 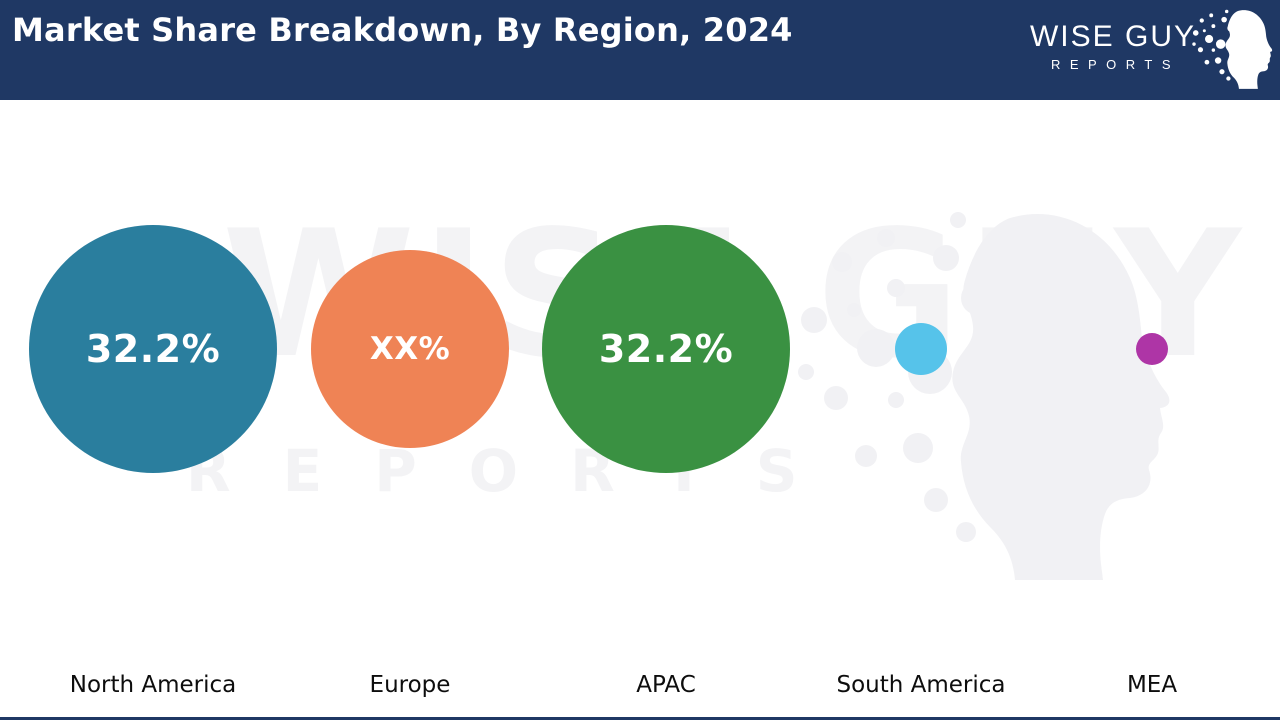 I want to click on wise-guy-head-icon, so click(x=1232, y=49).